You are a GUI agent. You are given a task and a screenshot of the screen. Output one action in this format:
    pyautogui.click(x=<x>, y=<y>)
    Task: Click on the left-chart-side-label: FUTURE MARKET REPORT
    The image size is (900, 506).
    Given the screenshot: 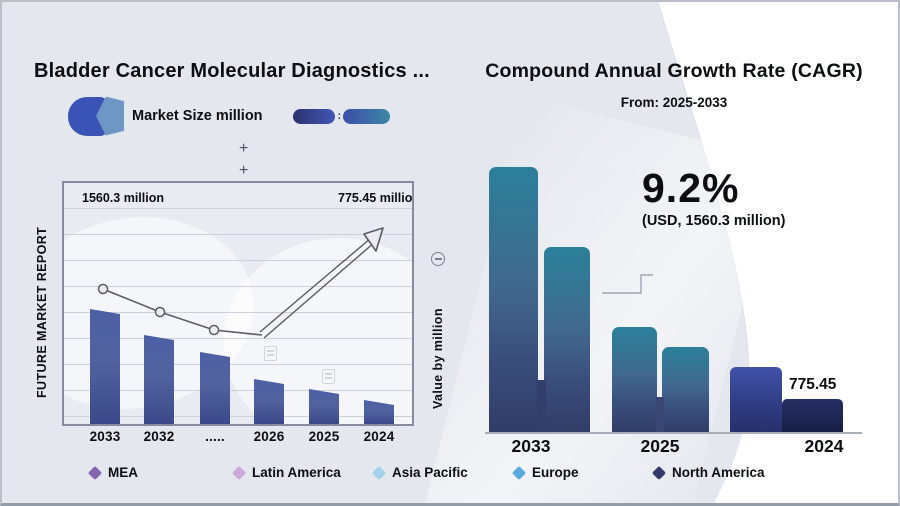 What is the action you would take?
    pyautogui.click(x=42, y=312)
    